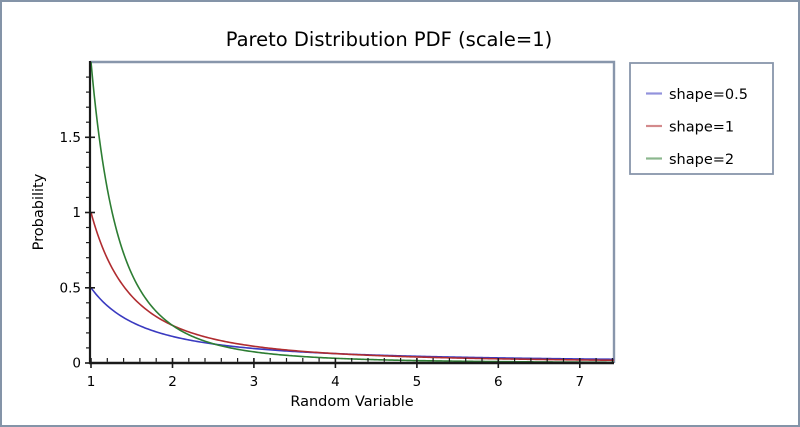 Image resolution: width=800 pixels, height=427 pixels. I want to click on x-tick-label: 5, so click(417, 382).